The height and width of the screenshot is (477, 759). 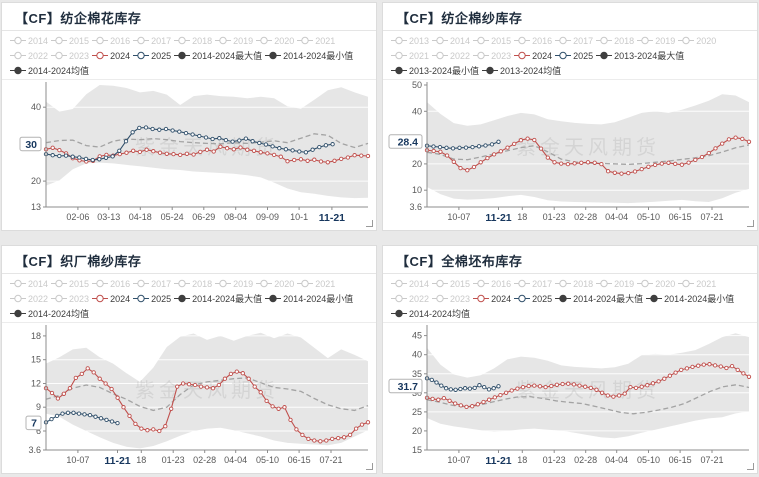 What do you see at coordinates (235, 217) in the screenshot?
I see `svg-text: 08-04` at bounding box center [235, 217].